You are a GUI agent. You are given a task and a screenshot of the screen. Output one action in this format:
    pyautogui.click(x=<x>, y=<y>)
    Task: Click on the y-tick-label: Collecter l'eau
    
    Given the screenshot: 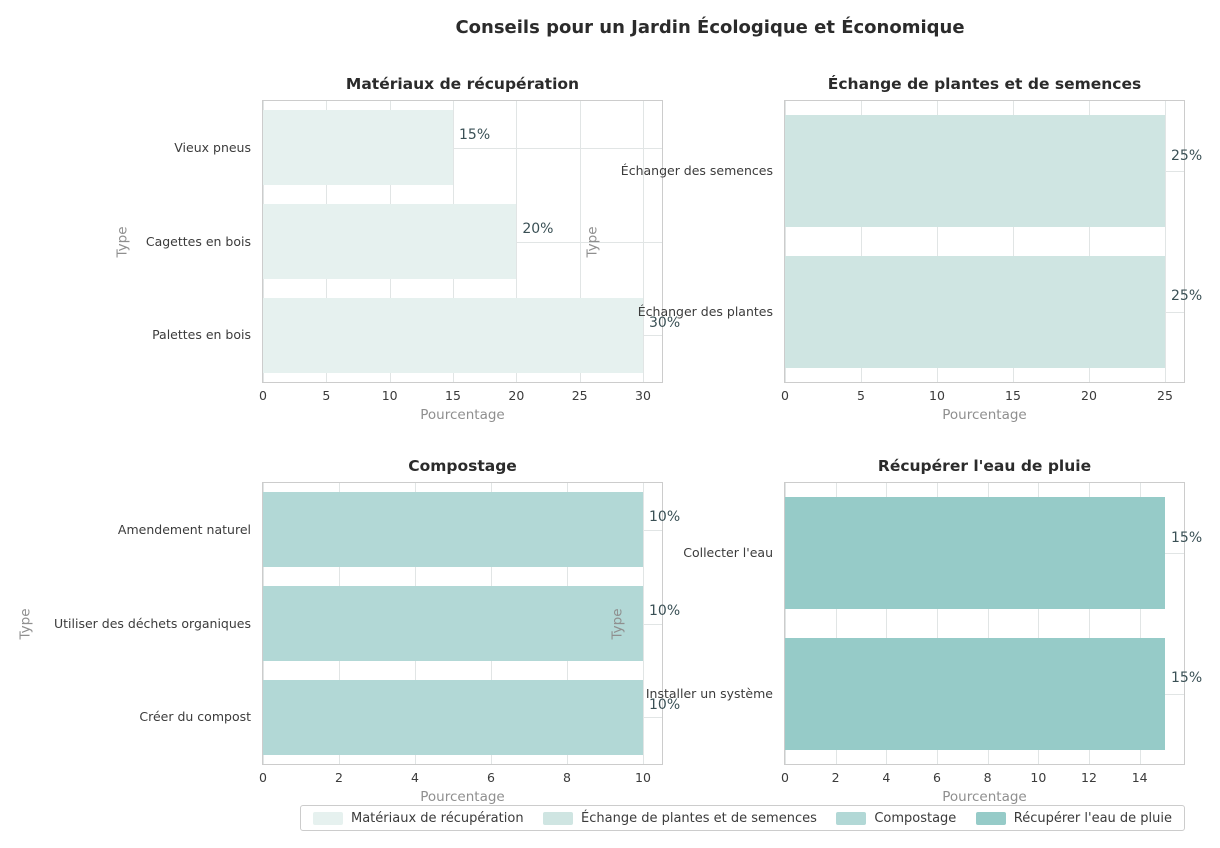 What is the action you would take?
    pyautogui.click(x=728, y=552)
    